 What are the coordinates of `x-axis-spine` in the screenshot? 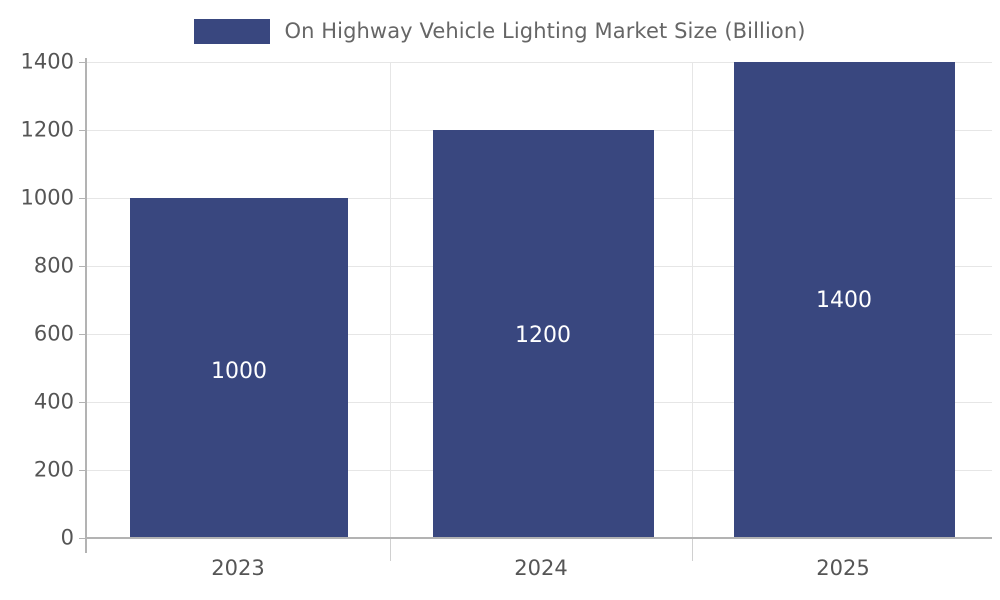 It's located at (538, 538).